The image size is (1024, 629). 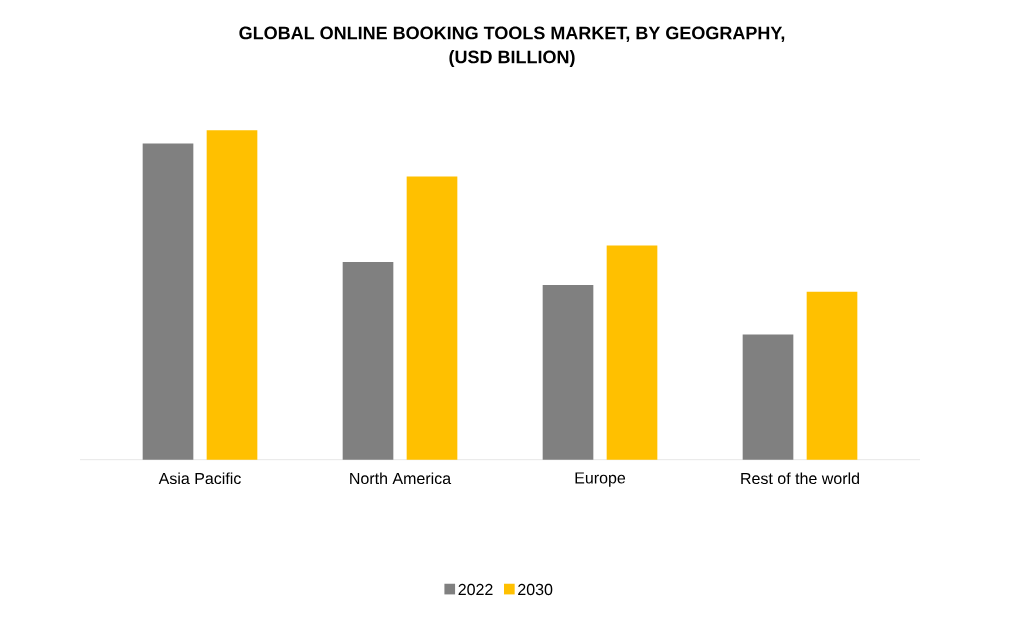 What do you see at coordinates (600, 479) in the screenshot?
I see `x-tick-label: Europe` at bounding box center [600, 479].